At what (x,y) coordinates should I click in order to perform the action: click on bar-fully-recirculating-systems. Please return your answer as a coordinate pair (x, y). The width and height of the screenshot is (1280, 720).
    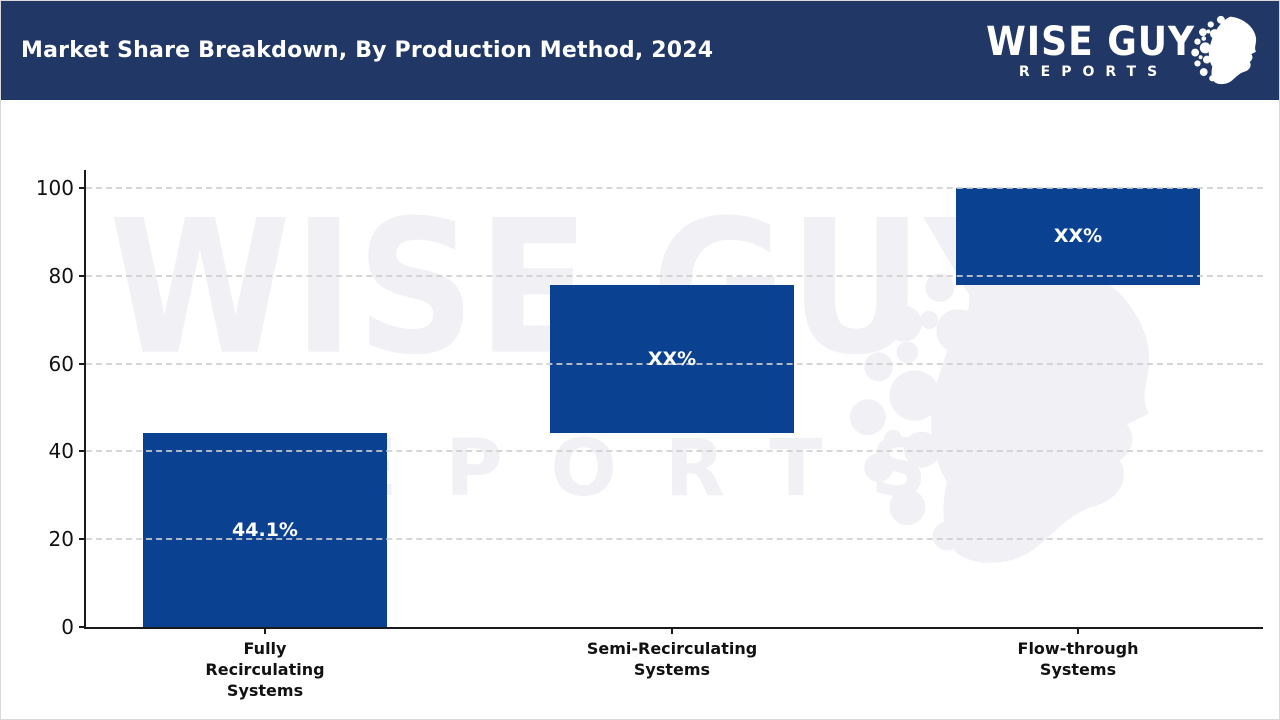
    Looking at the image, I should click on (265, 530).